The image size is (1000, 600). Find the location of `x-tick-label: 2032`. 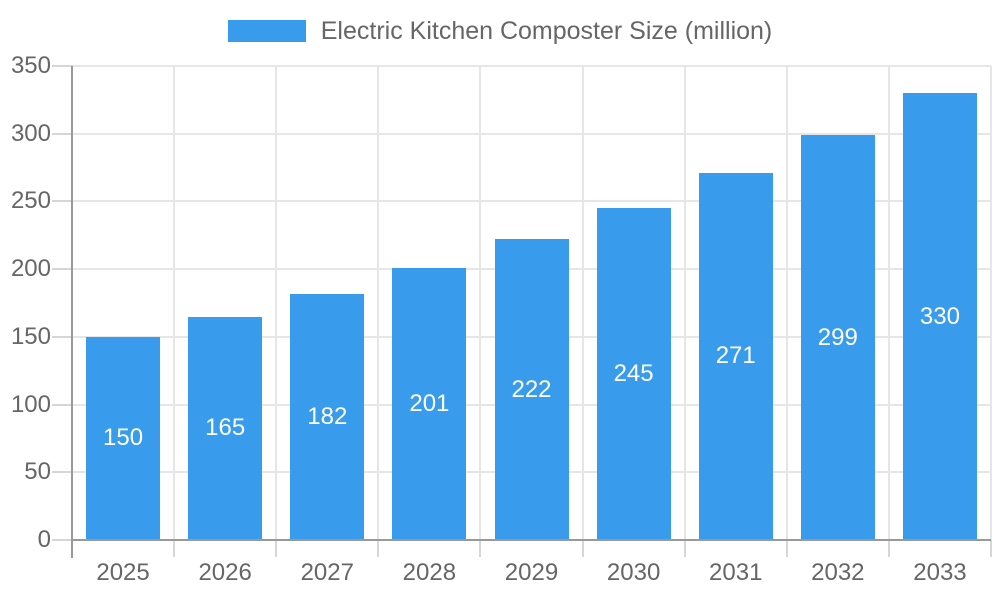

x-tick-label: 2032 is located at coordinates (838, 572).